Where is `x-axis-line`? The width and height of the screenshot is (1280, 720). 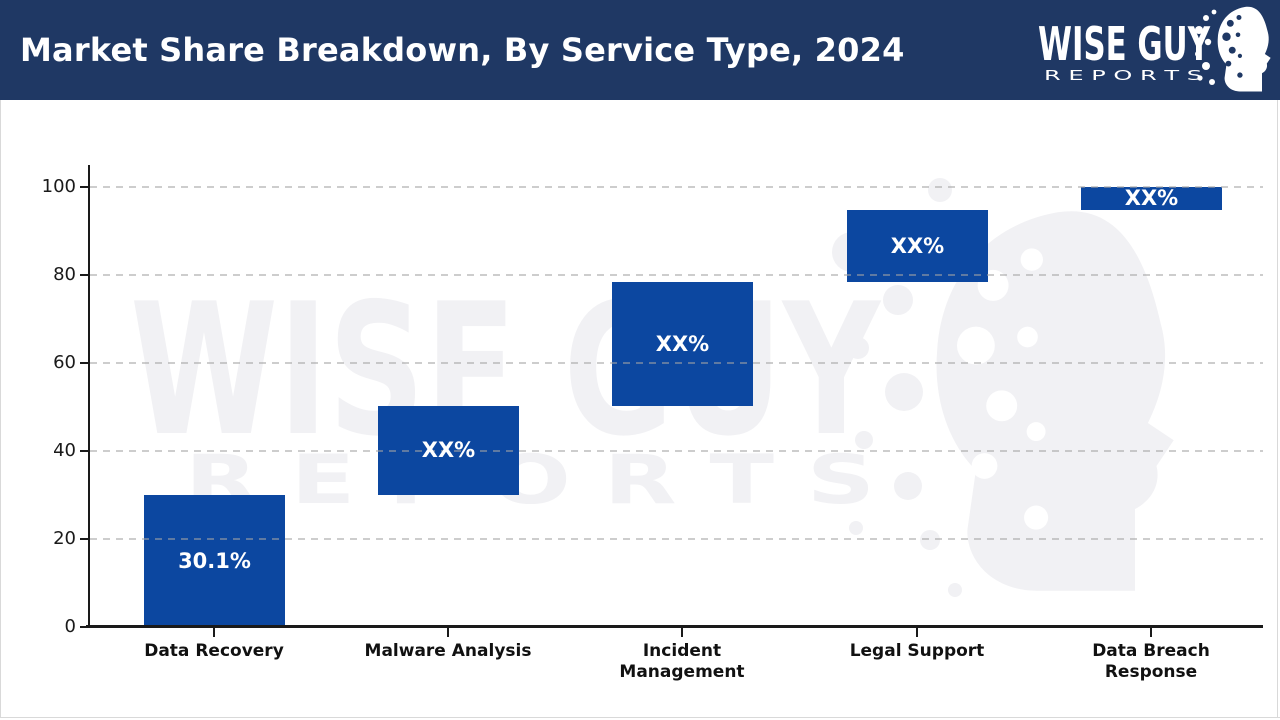 x-axis-line is located at coordinates (674, 626).